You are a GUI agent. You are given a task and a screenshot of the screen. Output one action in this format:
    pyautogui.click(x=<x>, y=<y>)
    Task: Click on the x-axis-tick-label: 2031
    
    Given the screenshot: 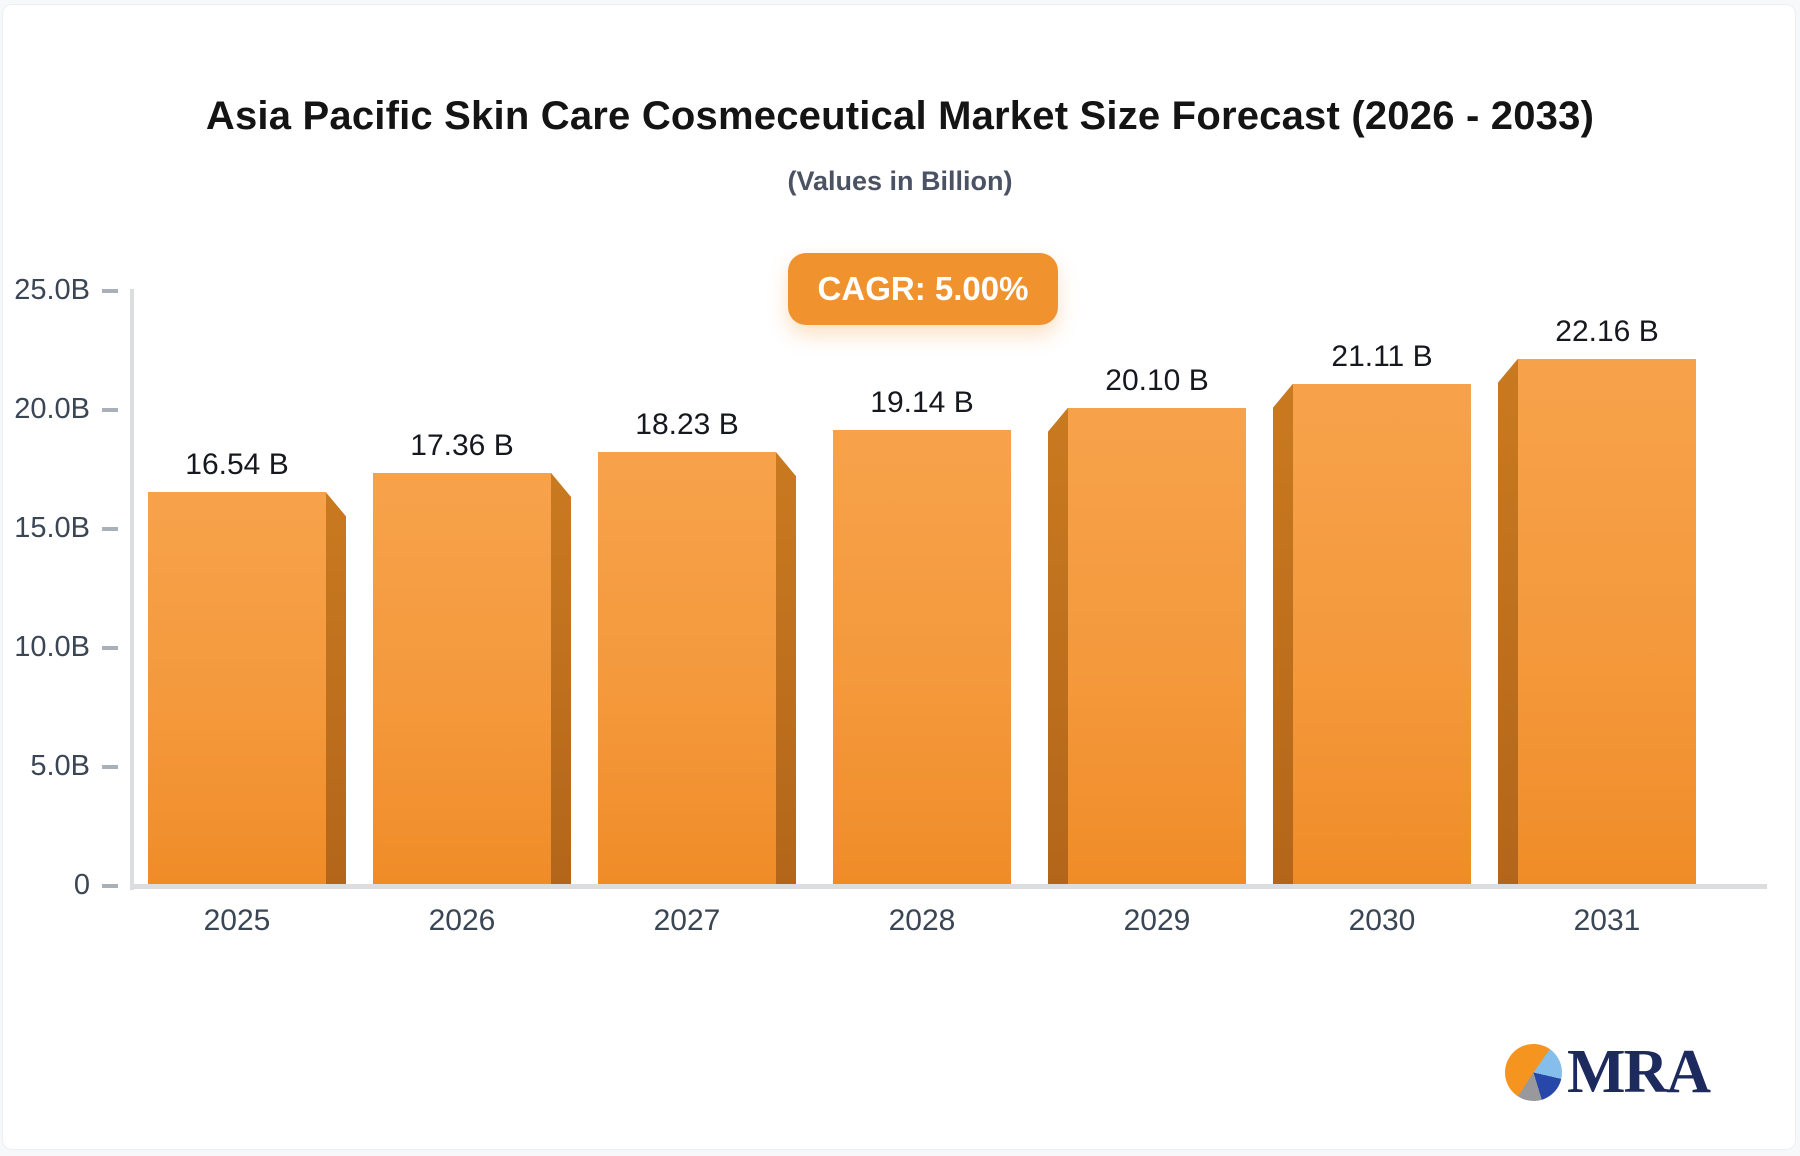 What is the action you would take?
    pyautogui.click(x=1607, y=920)
    